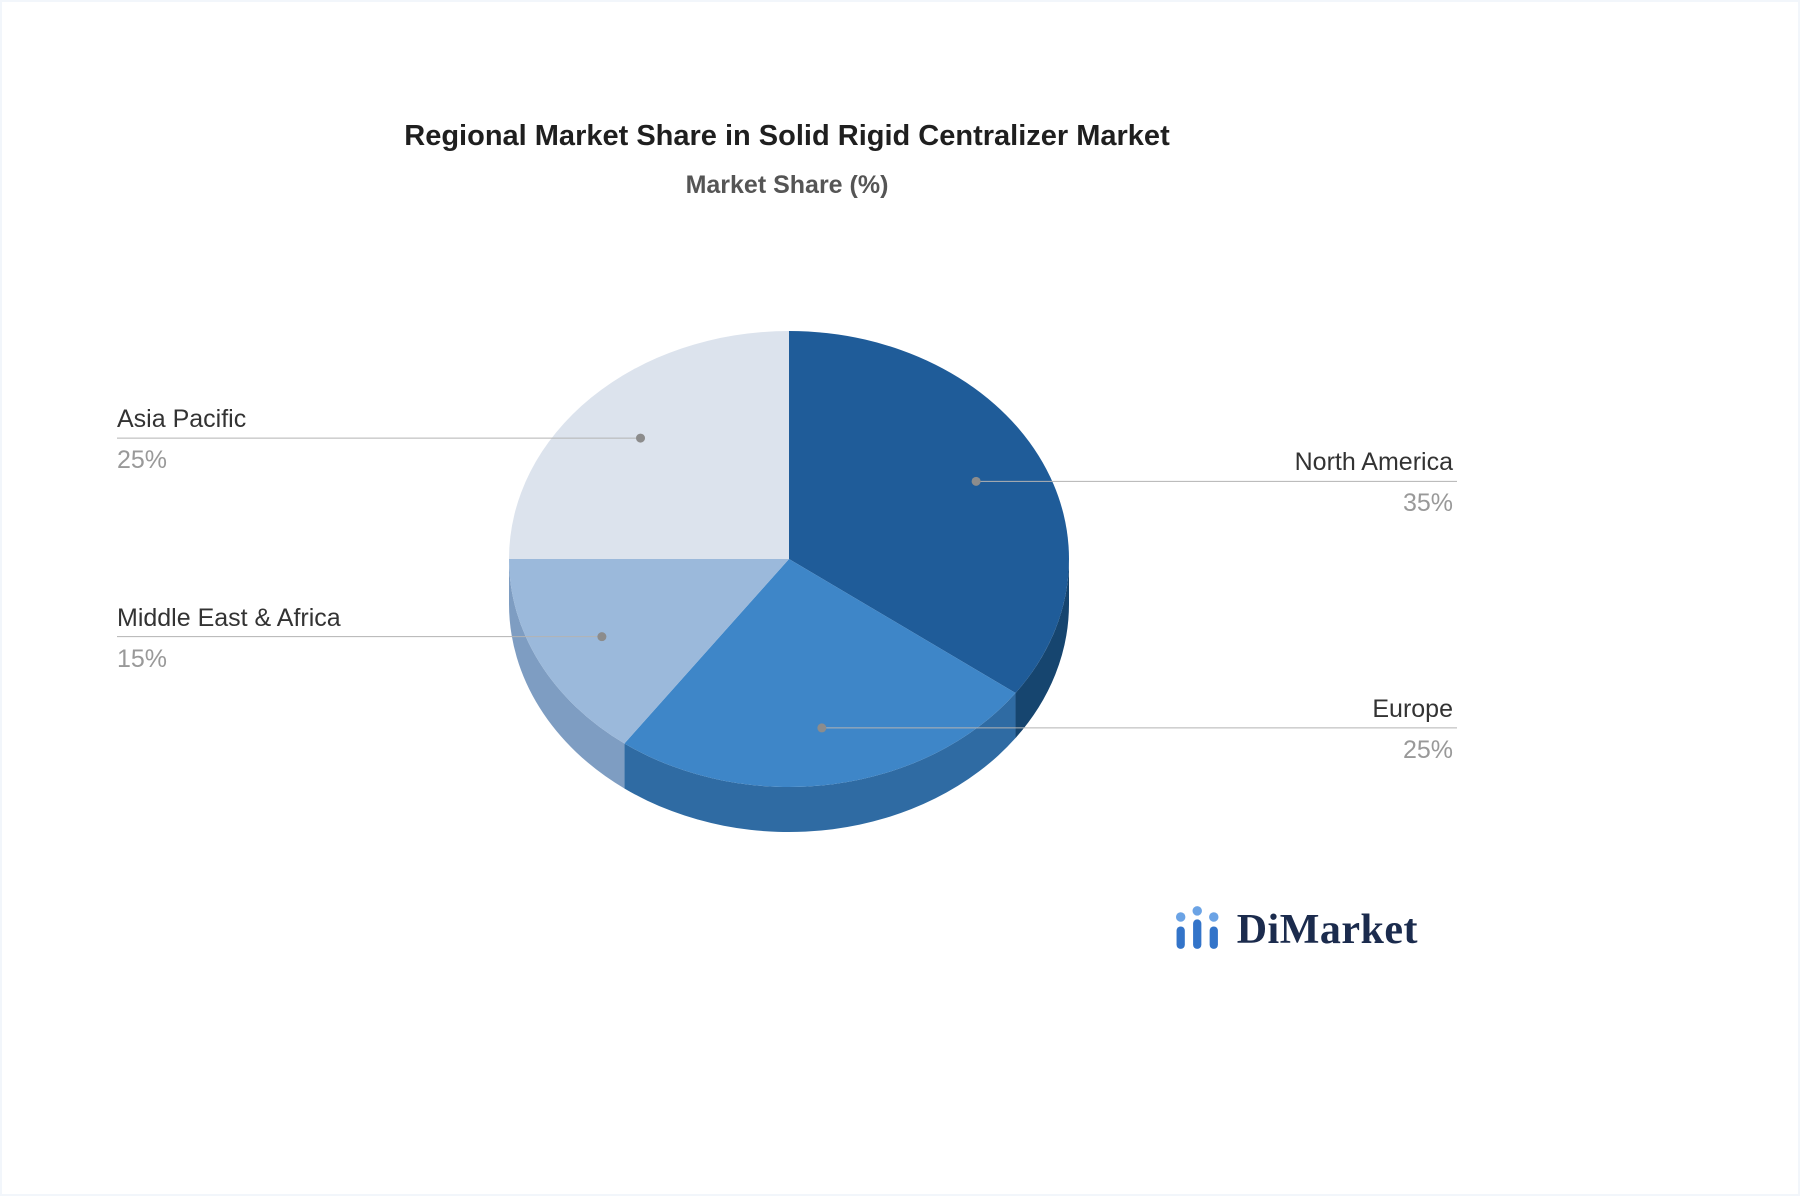  What do you see at coordinates (1427, 503) in the screenshot?
I see `pie-label-value: 35%` at bounding box center [1427, 503].